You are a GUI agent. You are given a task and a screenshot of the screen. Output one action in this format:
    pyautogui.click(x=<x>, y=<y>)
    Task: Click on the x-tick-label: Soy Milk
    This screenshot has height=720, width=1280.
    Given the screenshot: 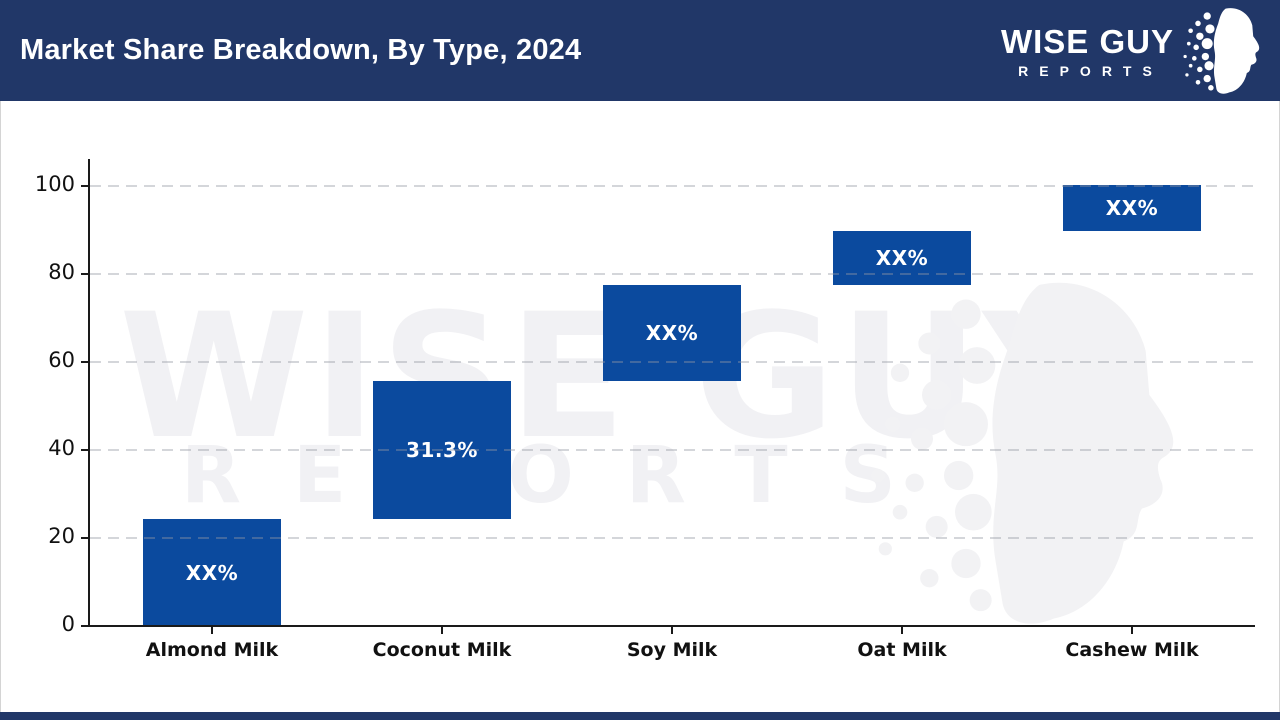 What is the action you would take?
    pyautogui.click(x=672, y=650)
    